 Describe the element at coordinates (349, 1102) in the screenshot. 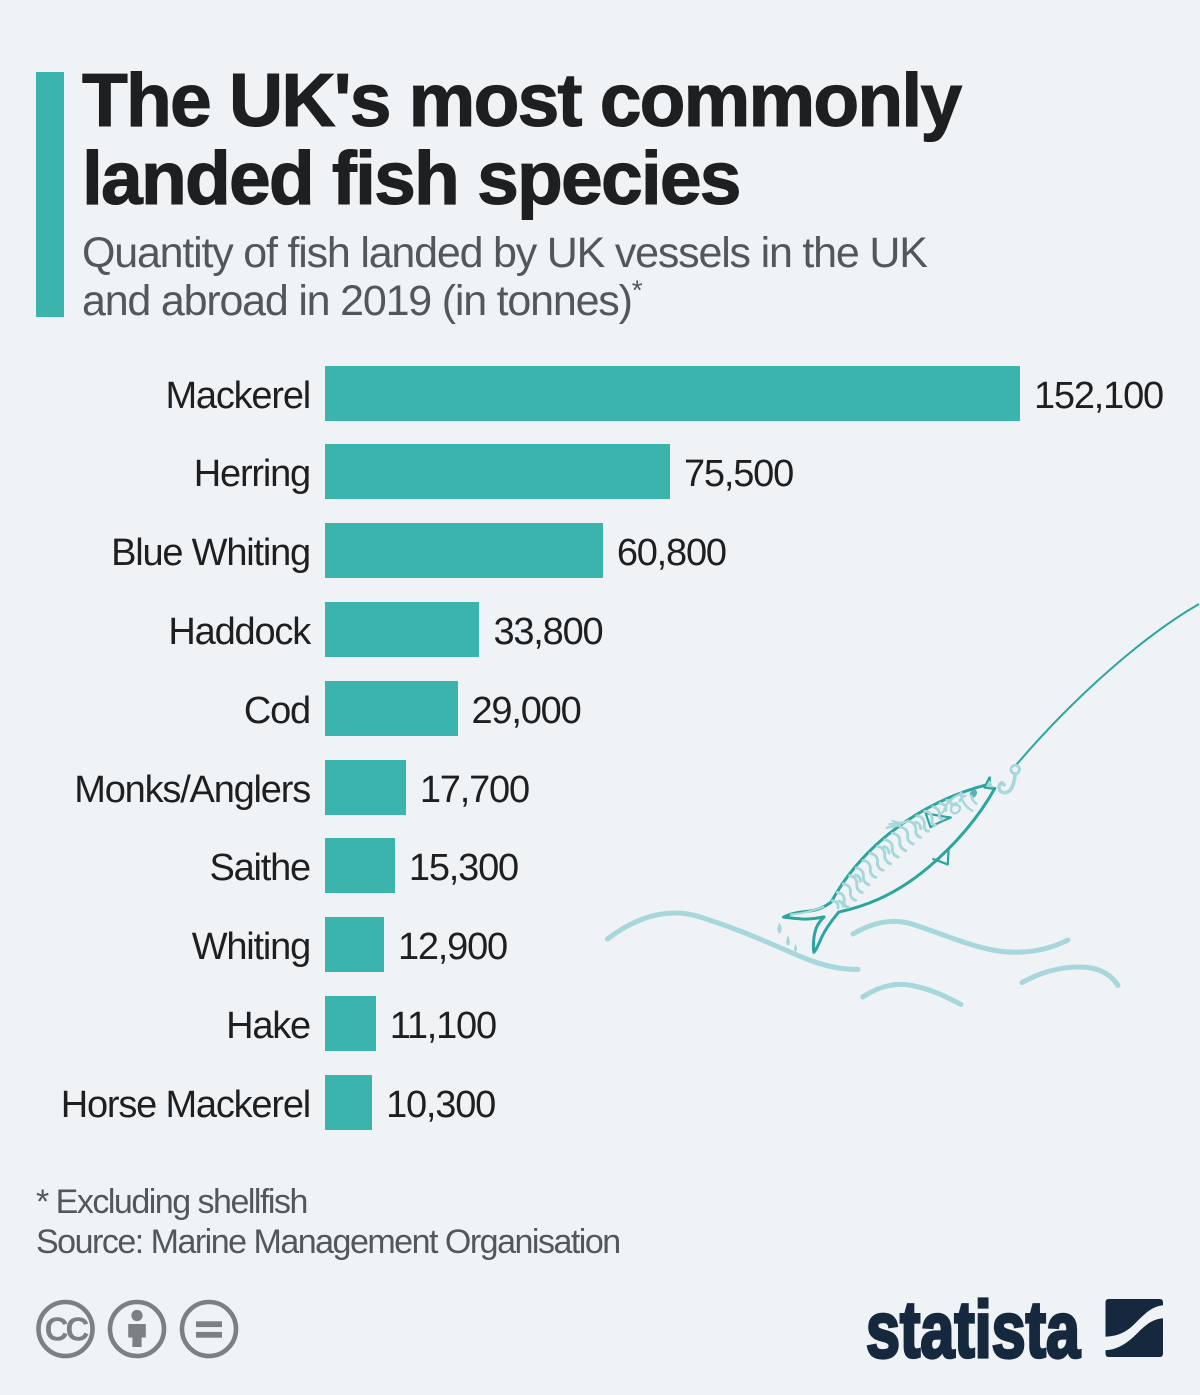

I see `bar-horse-mackerel` at that location.